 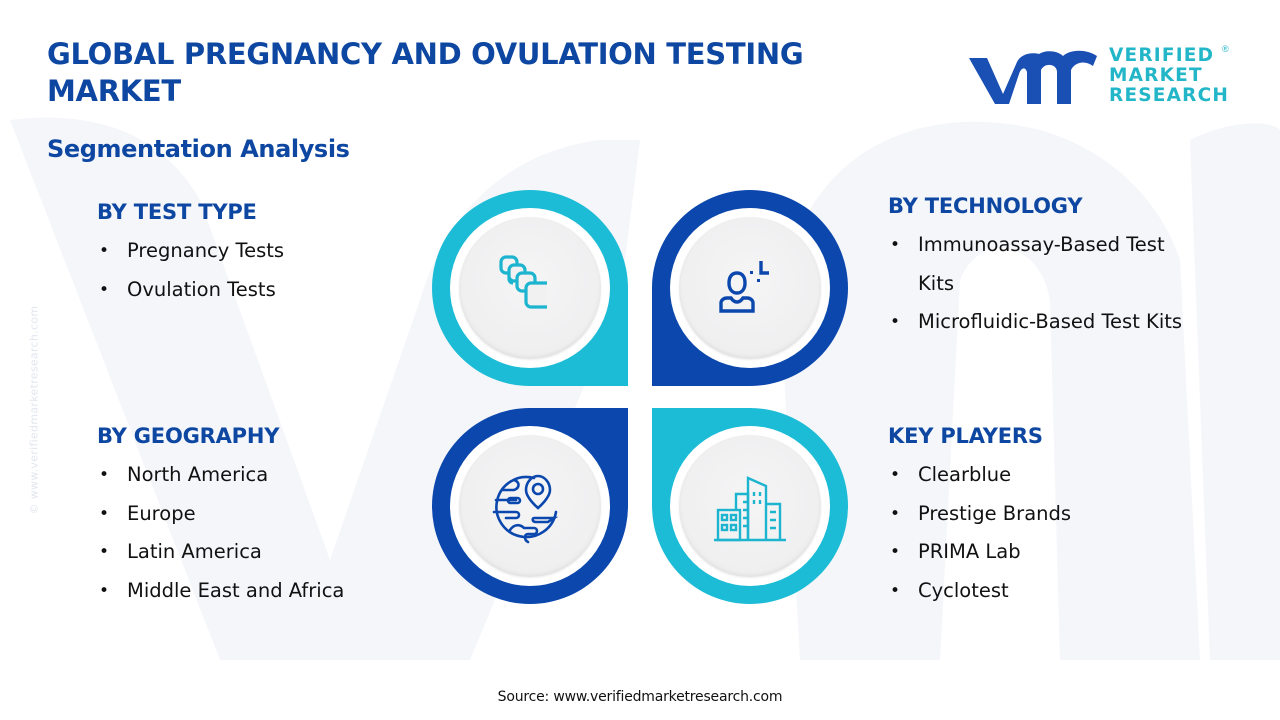 What do you see at coordinates (750, 509) in the screenshot?
I see `buildings-icon` at bounding box center [750, 509].